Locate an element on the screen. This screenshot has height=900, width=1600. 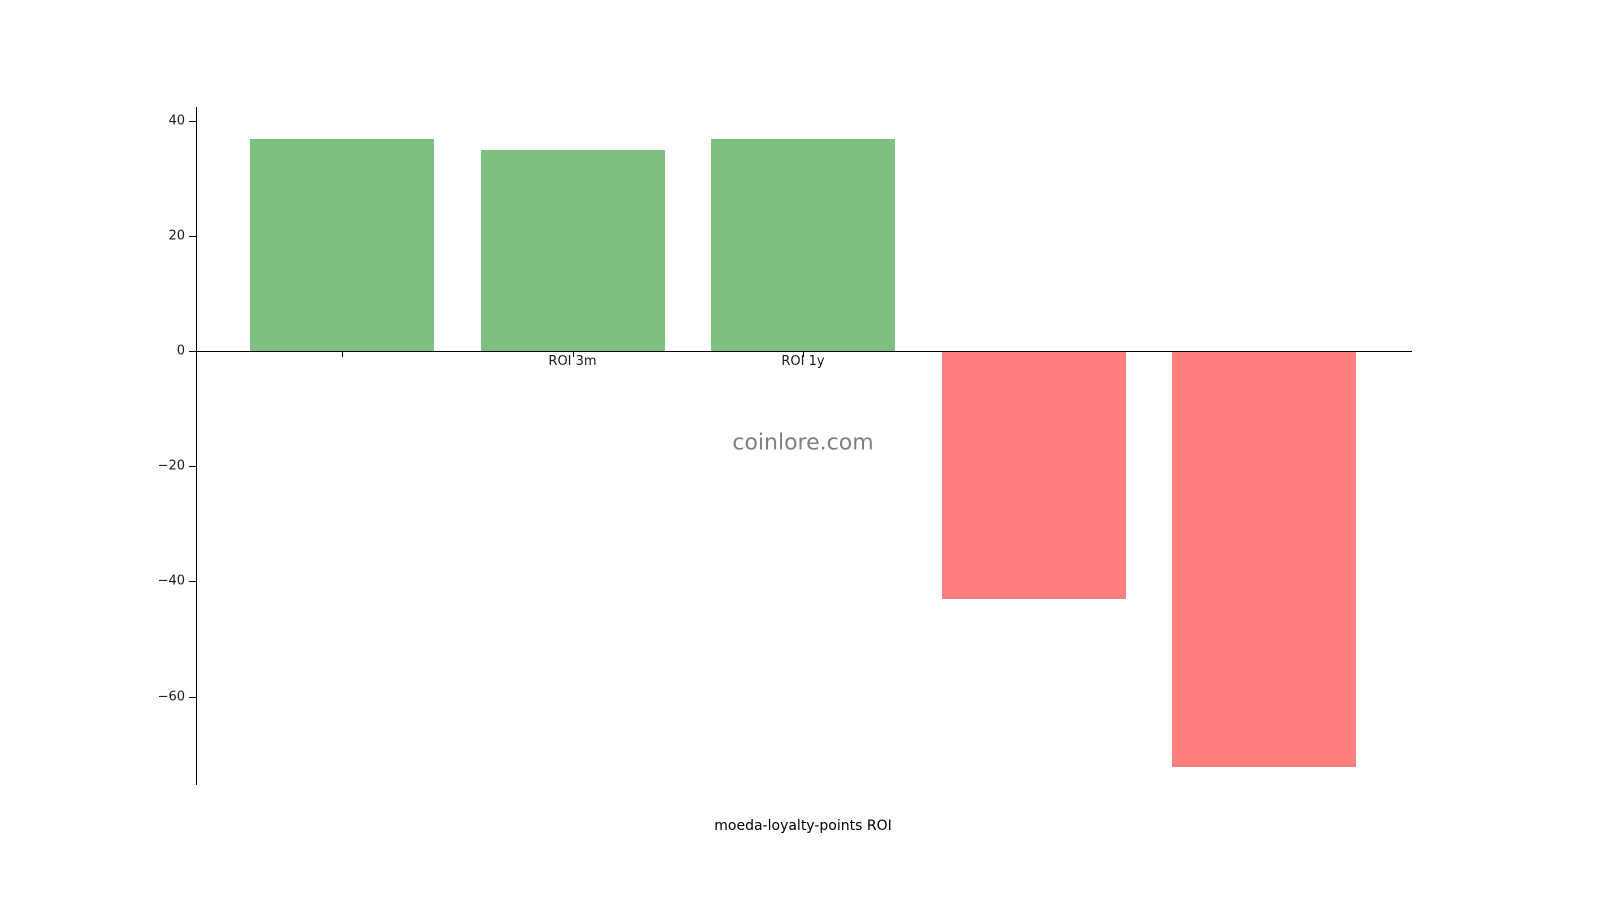
bar-roi-3m is located at coordinates (572, 250).